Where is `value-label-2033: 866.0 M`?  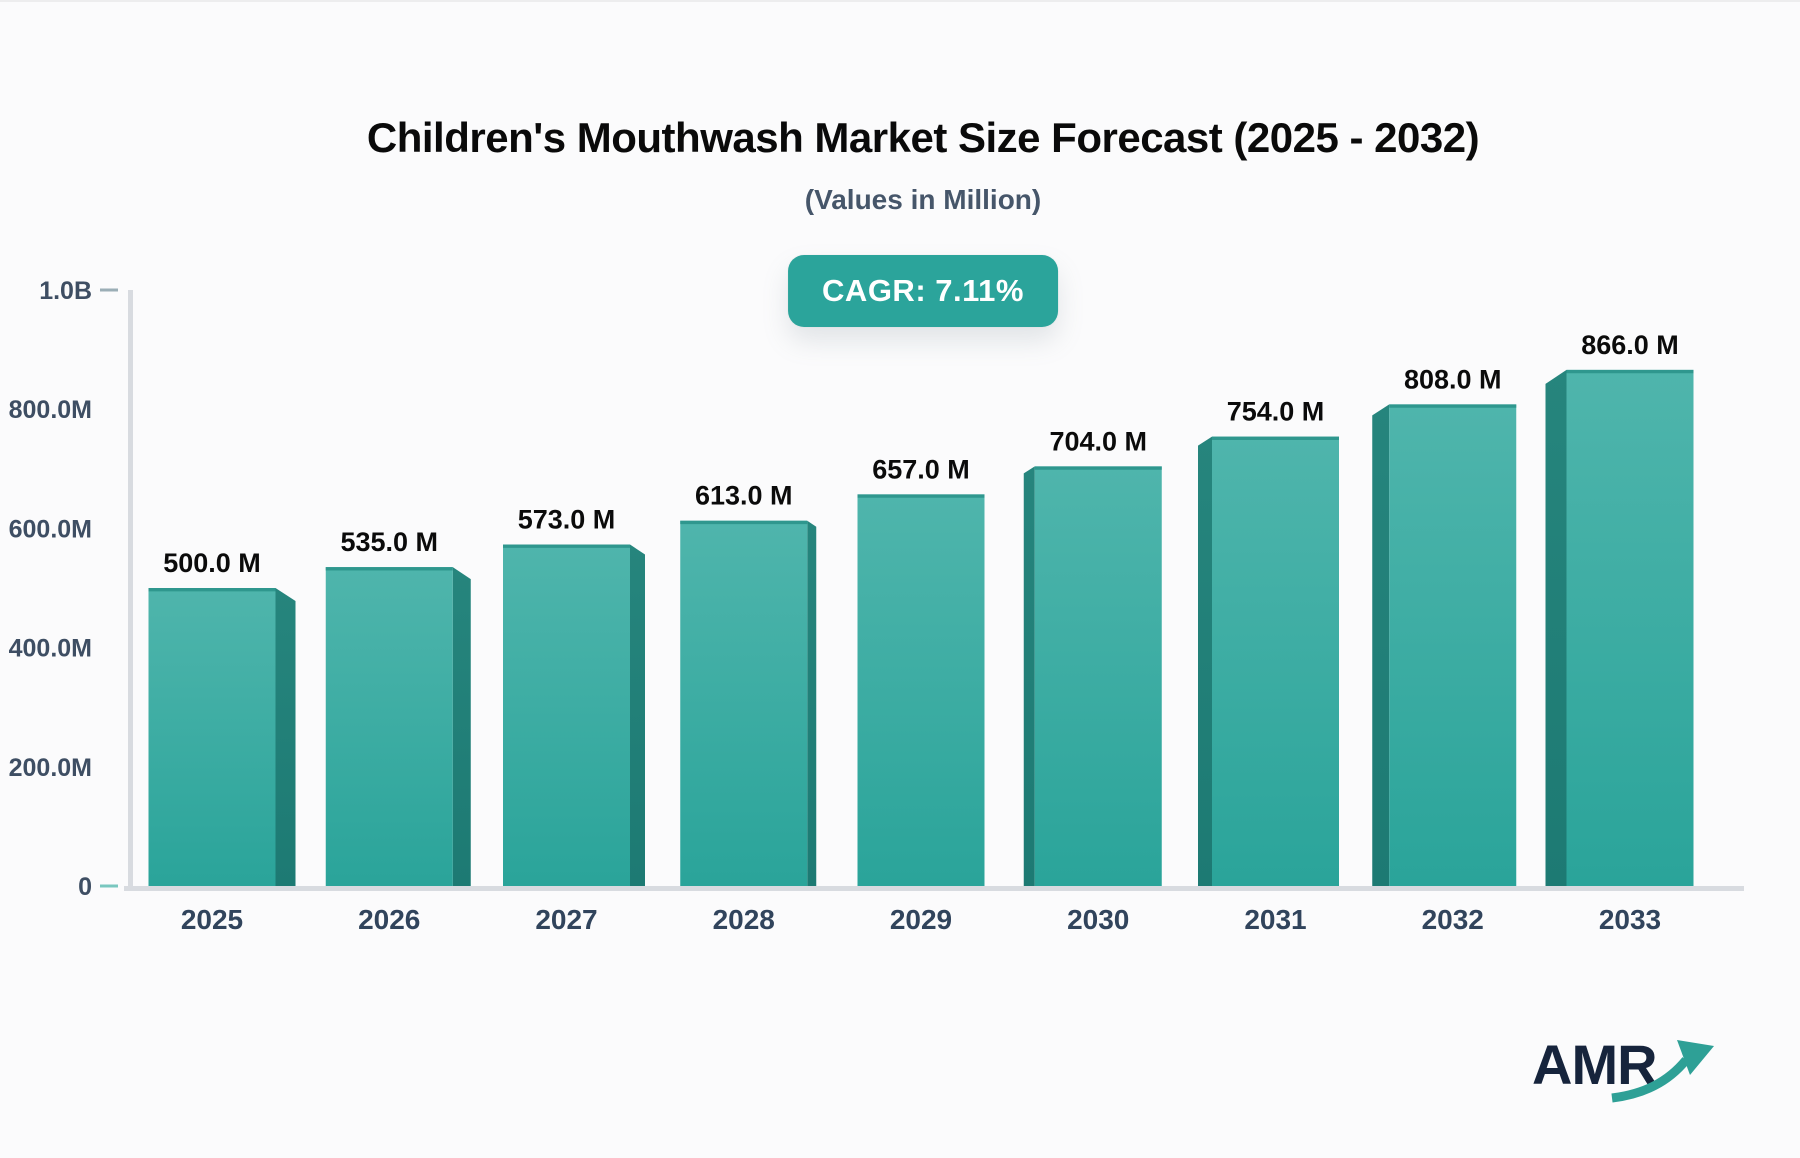
value-label-2033: 866.0 M is located at coordinates (1630, 345).